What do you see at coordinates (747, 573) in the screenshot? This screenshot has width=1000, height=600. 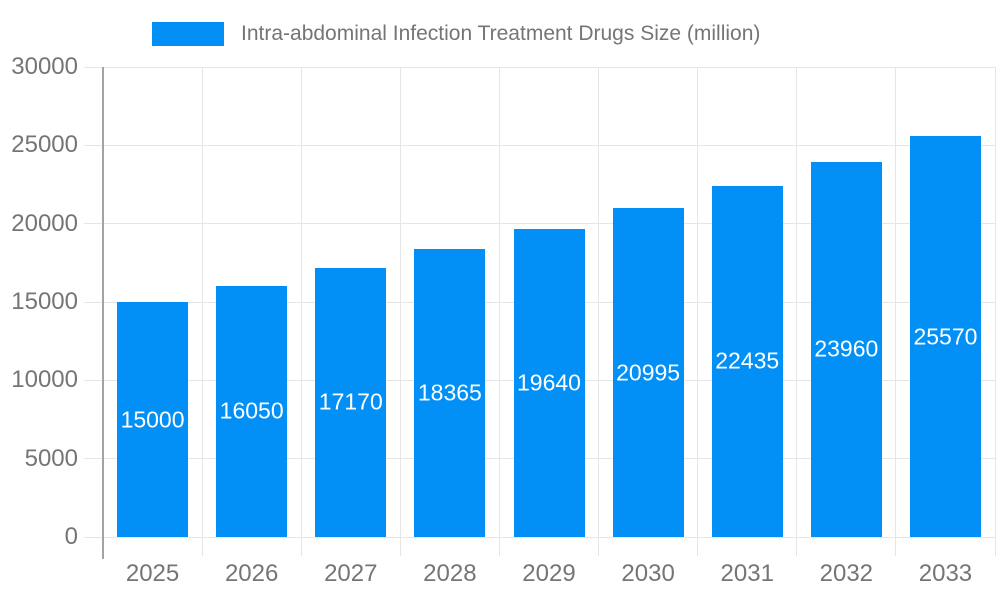 I see `x-tick-label: 2031` at bounding box center [747, 573].